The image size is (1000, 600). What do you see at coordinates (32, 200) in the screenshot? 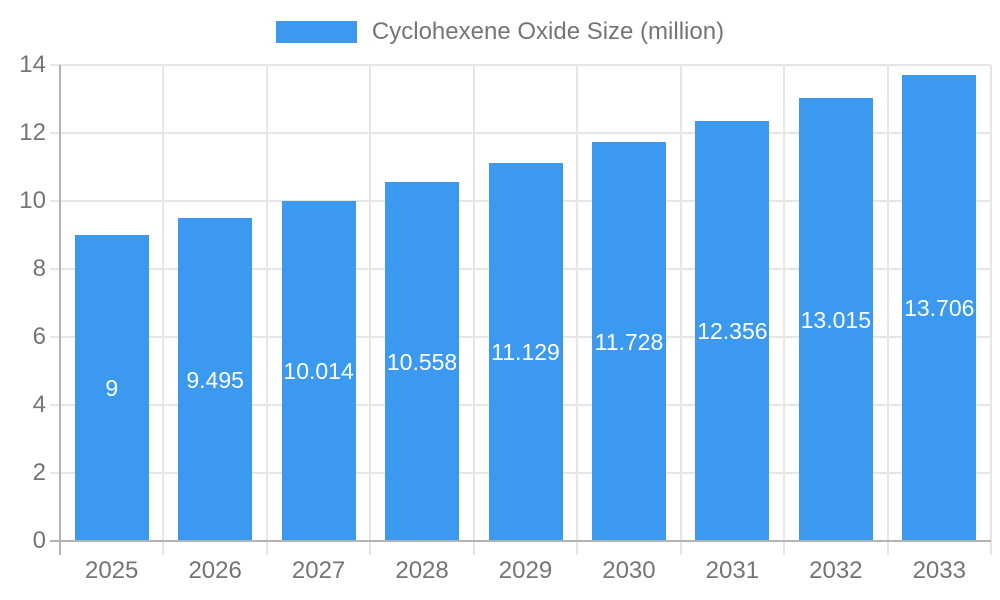
I see `y-axis-label-10: 10` at bounding box center [32, 200].